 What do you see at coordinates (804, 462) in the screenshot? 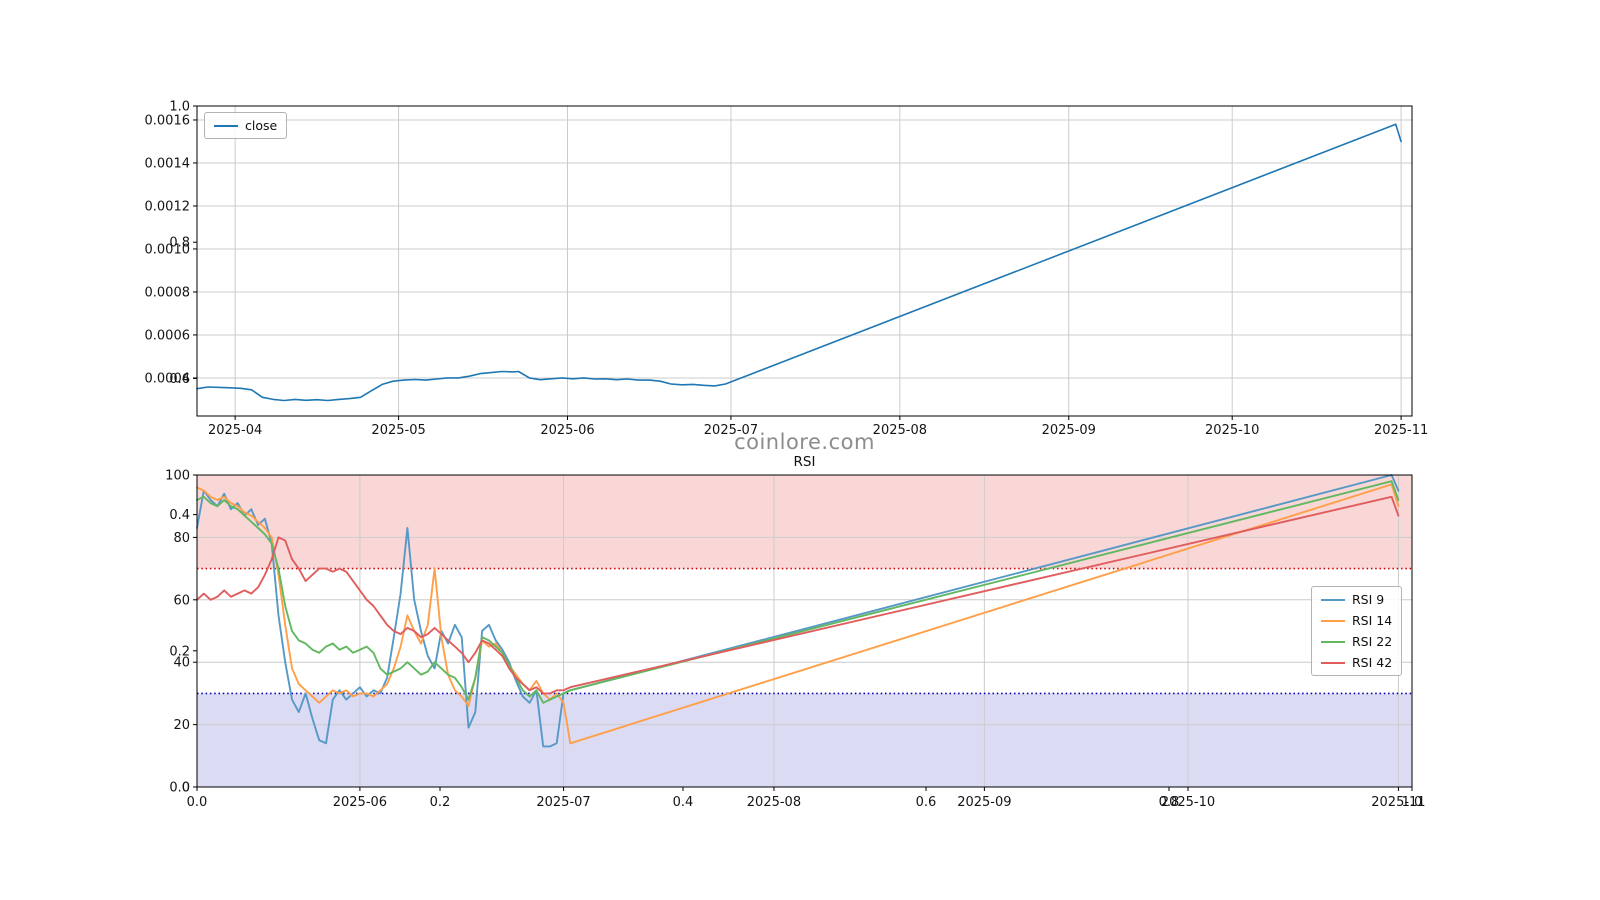
I see `rsi-chart-title: RSI` at bounding box center [804, 462].